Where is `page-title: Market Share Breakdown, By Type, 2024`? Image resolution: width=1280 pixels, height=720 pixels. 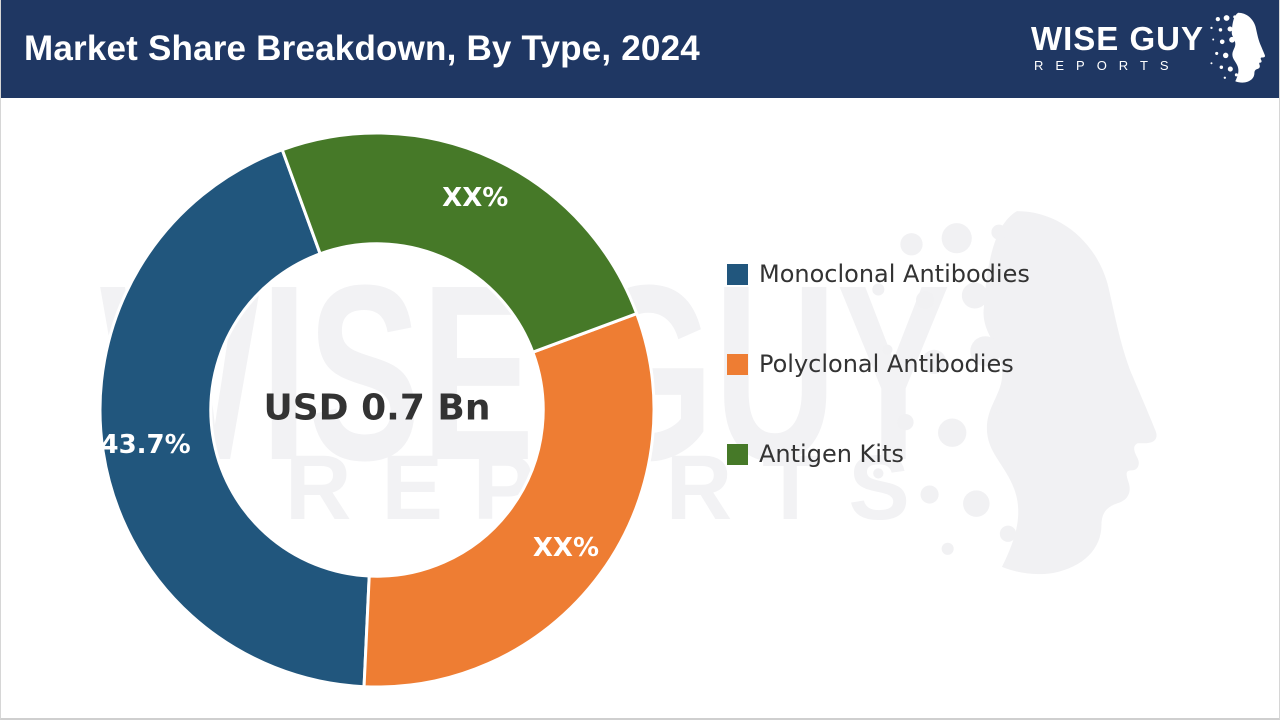
page-title: Market Share Breakdown, By Type, 2024 is located at coordinates (362, 48).